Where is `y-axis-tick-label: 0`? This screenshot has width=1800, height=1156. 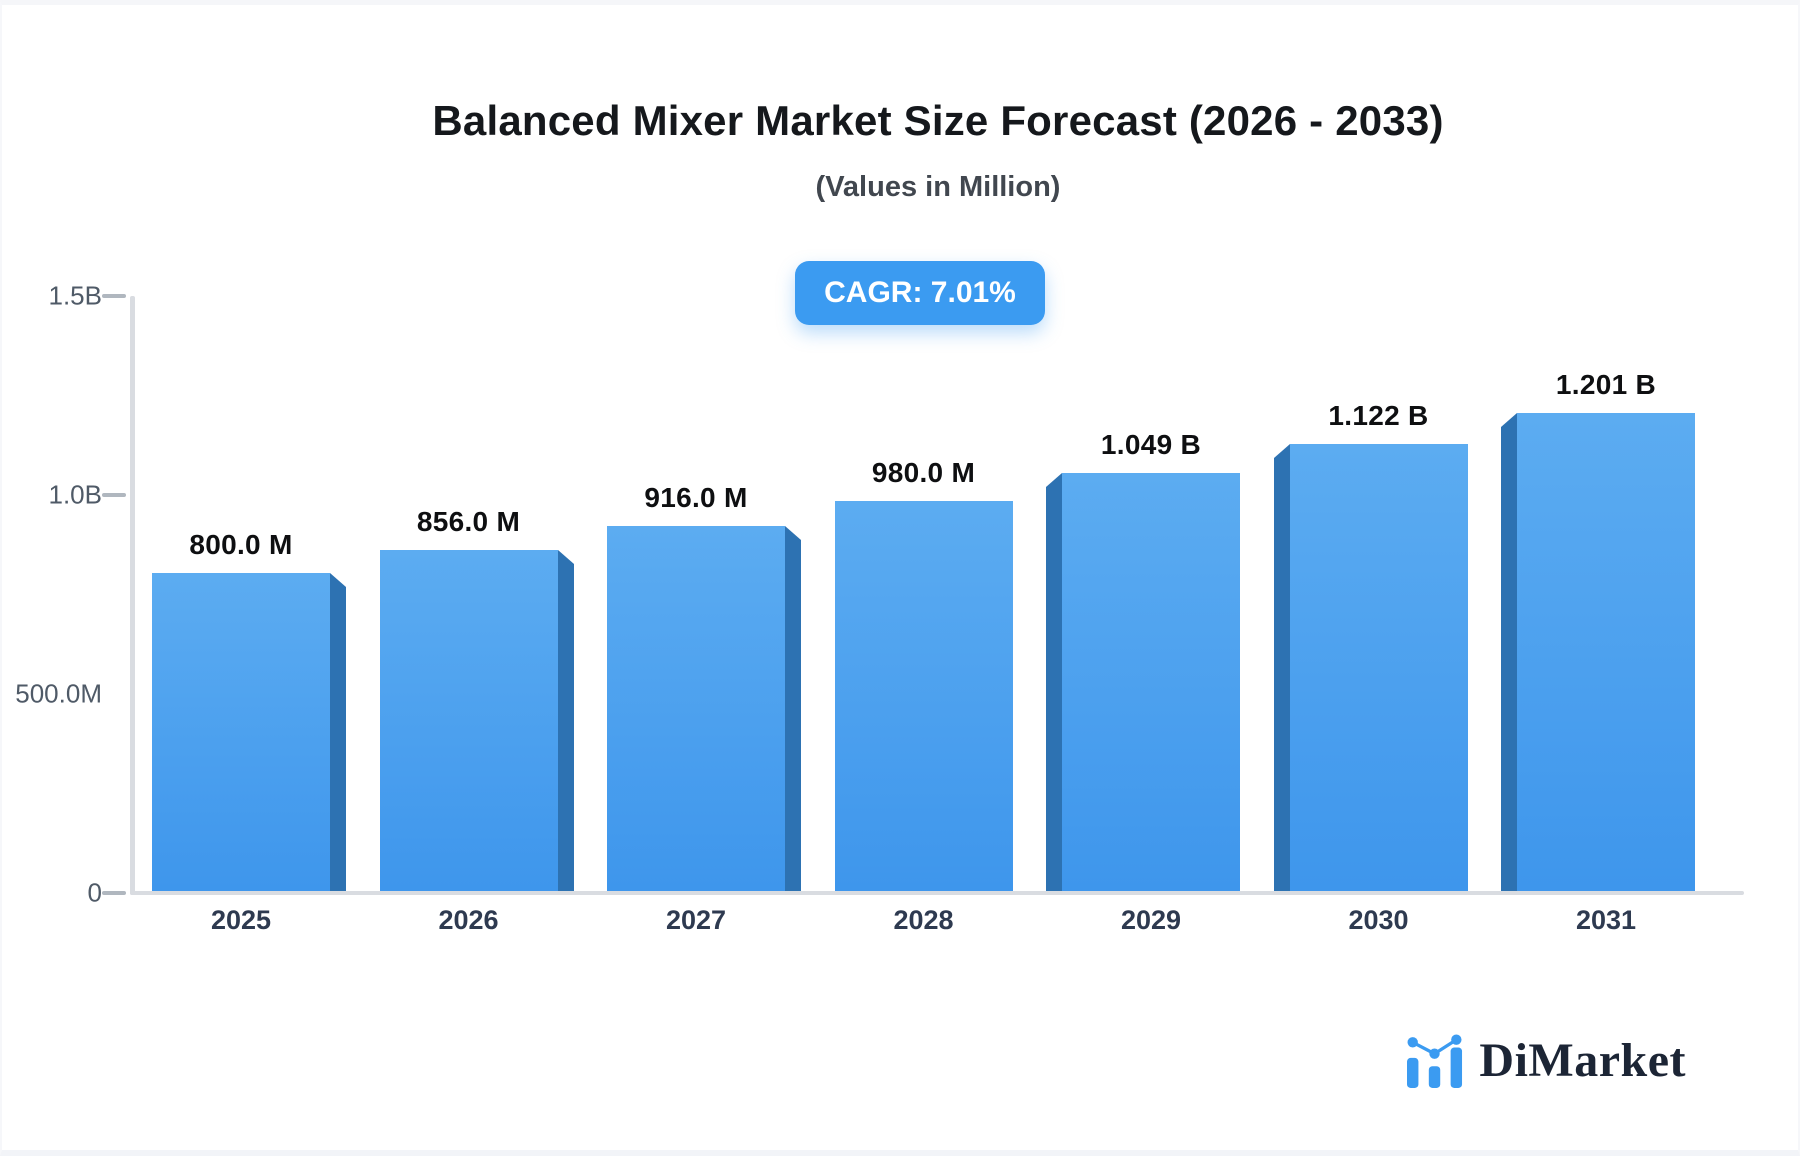 y-axis-tick-label: 0 is located at coordinates (94, 892).